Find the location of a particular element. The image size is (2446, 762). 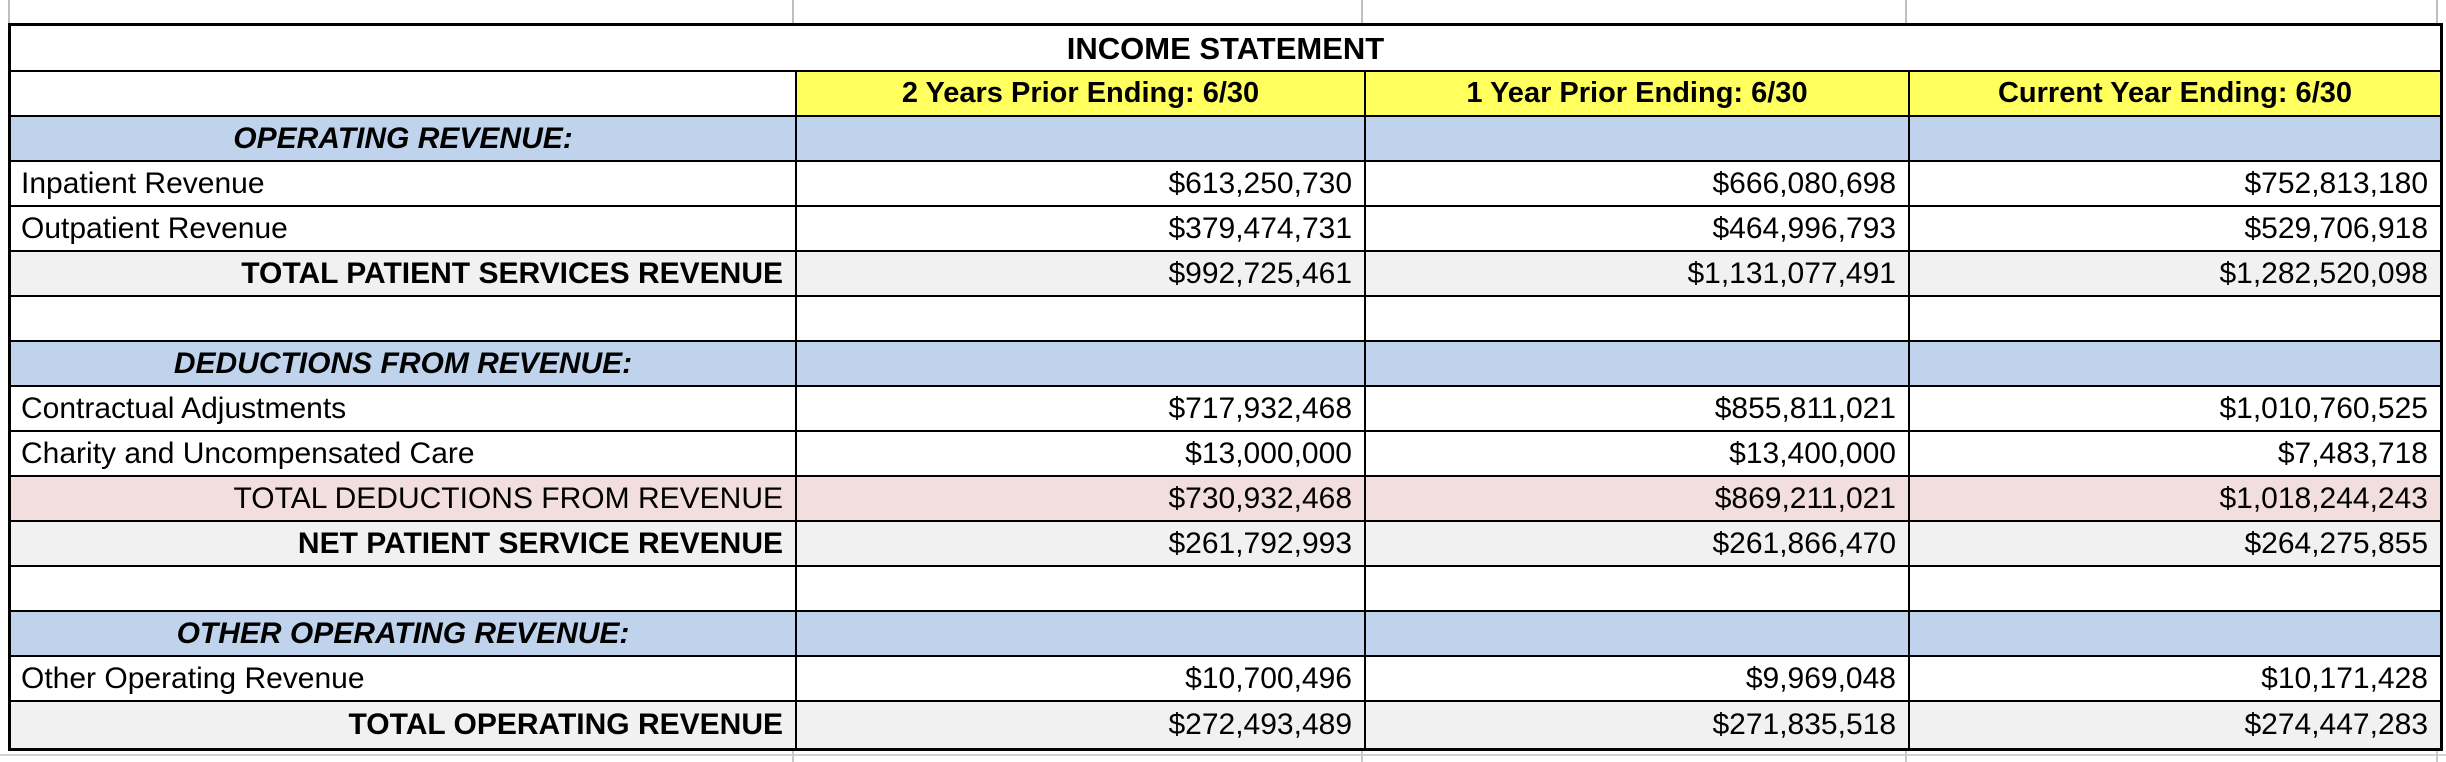

value-cell: $1,018,244,243 is located at coordinates (2174, 497).